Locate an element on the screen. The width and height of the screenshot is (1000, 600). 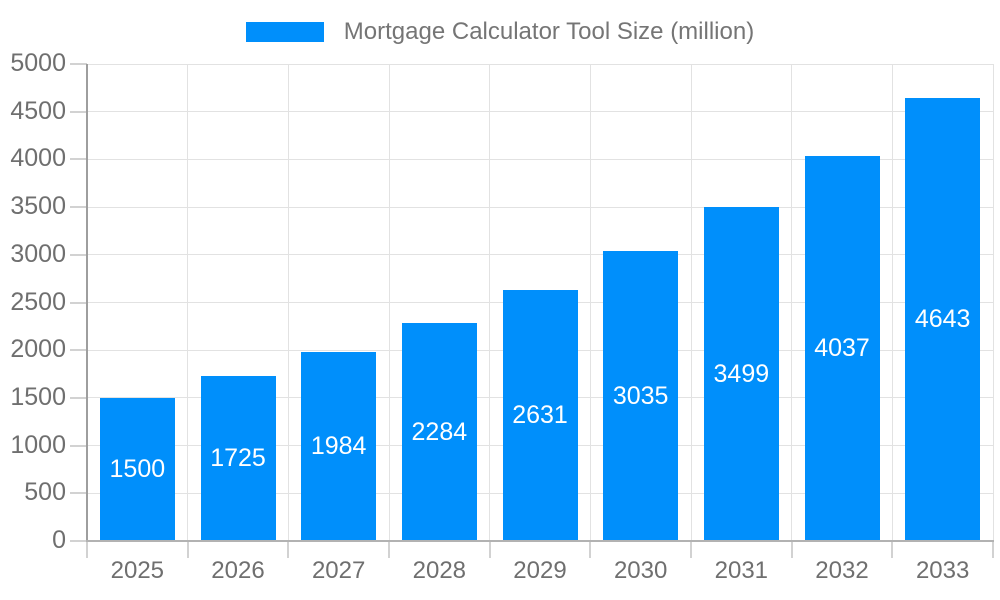
y-tick-label: 1500 is located at coordinates (38, 396).